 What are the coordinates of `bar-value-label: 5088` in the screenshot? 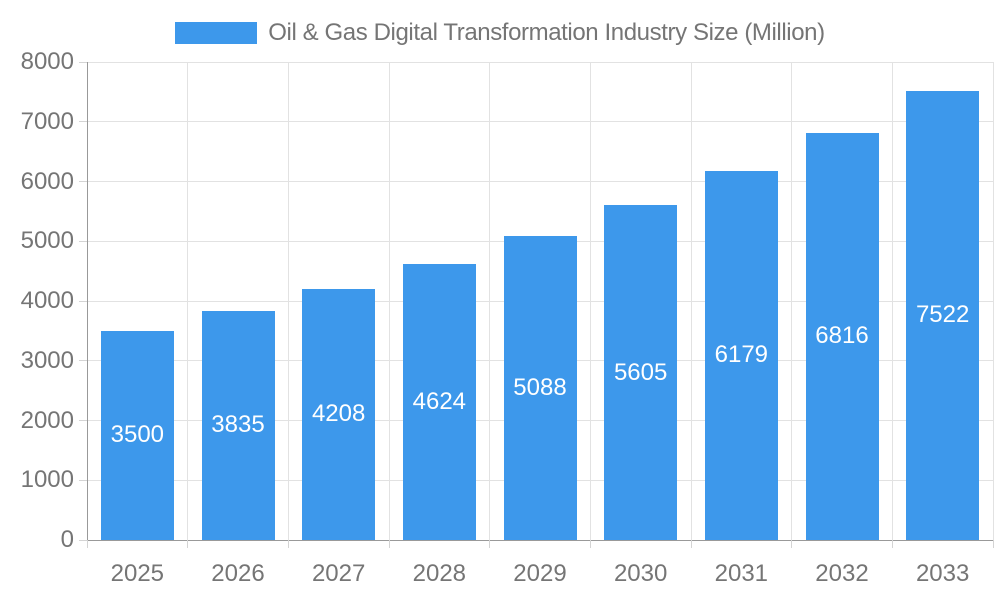 It's located at (540, 387).